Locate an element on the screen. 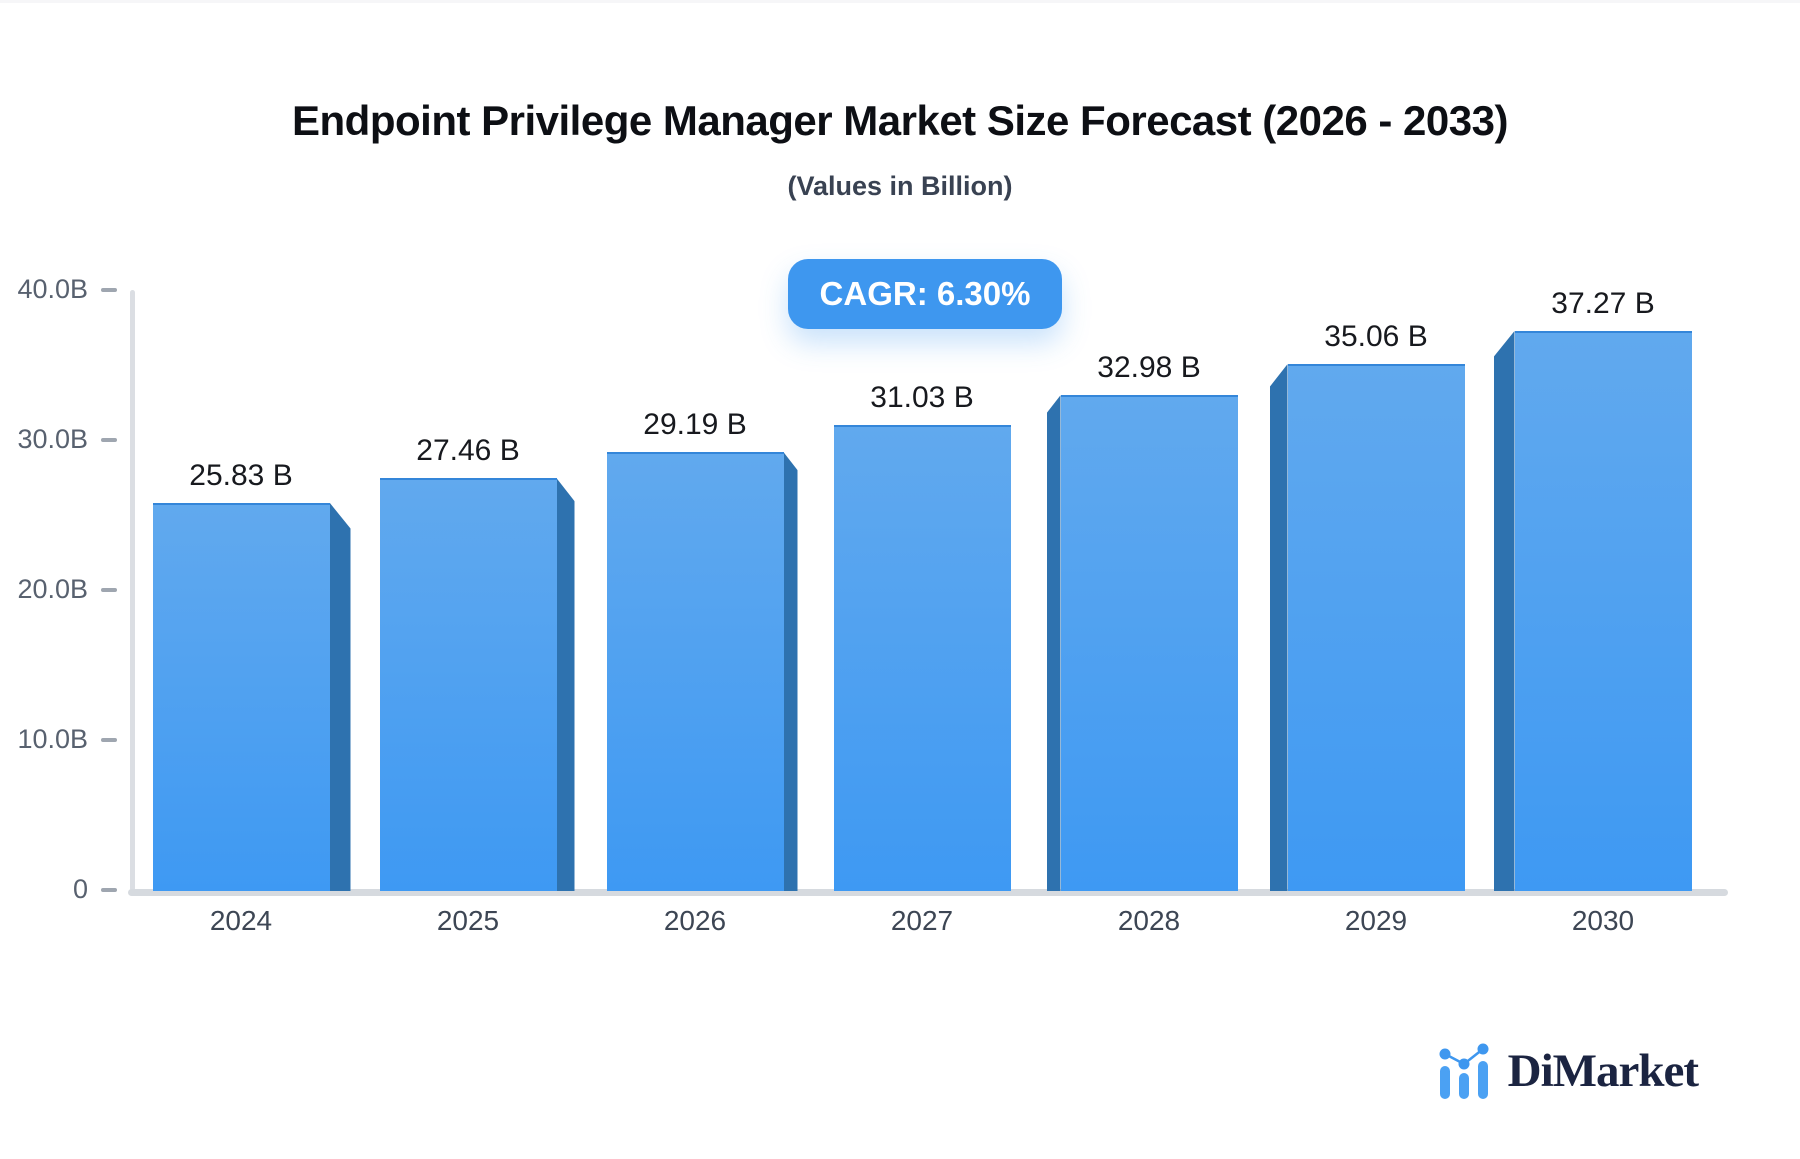 This screenshot has height=1159, width=1800. bar-2025 is located at coordinates (468, 684).